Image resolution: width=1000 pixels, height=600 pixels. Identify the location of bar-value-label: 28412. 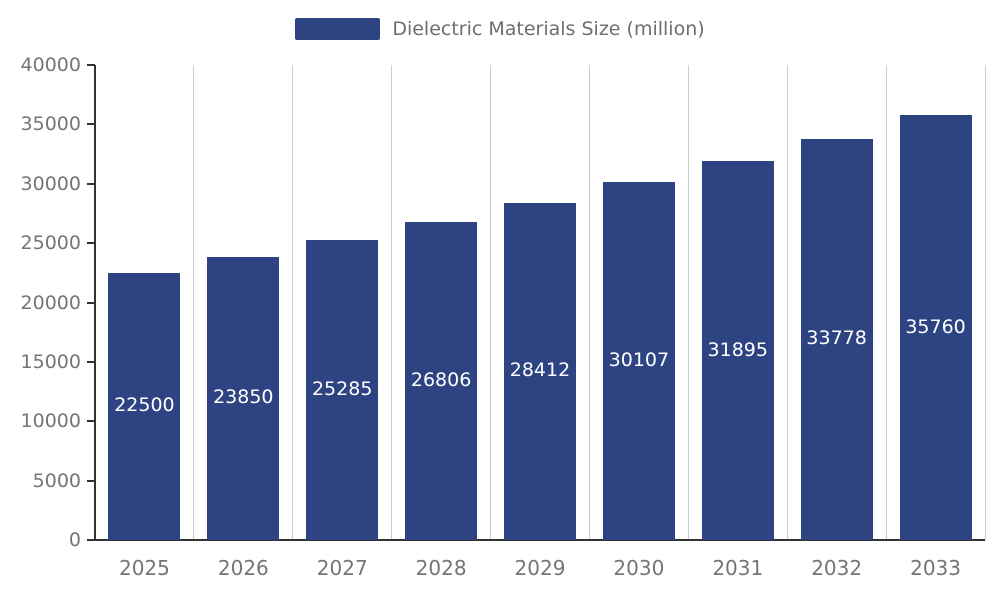
(540, 370).